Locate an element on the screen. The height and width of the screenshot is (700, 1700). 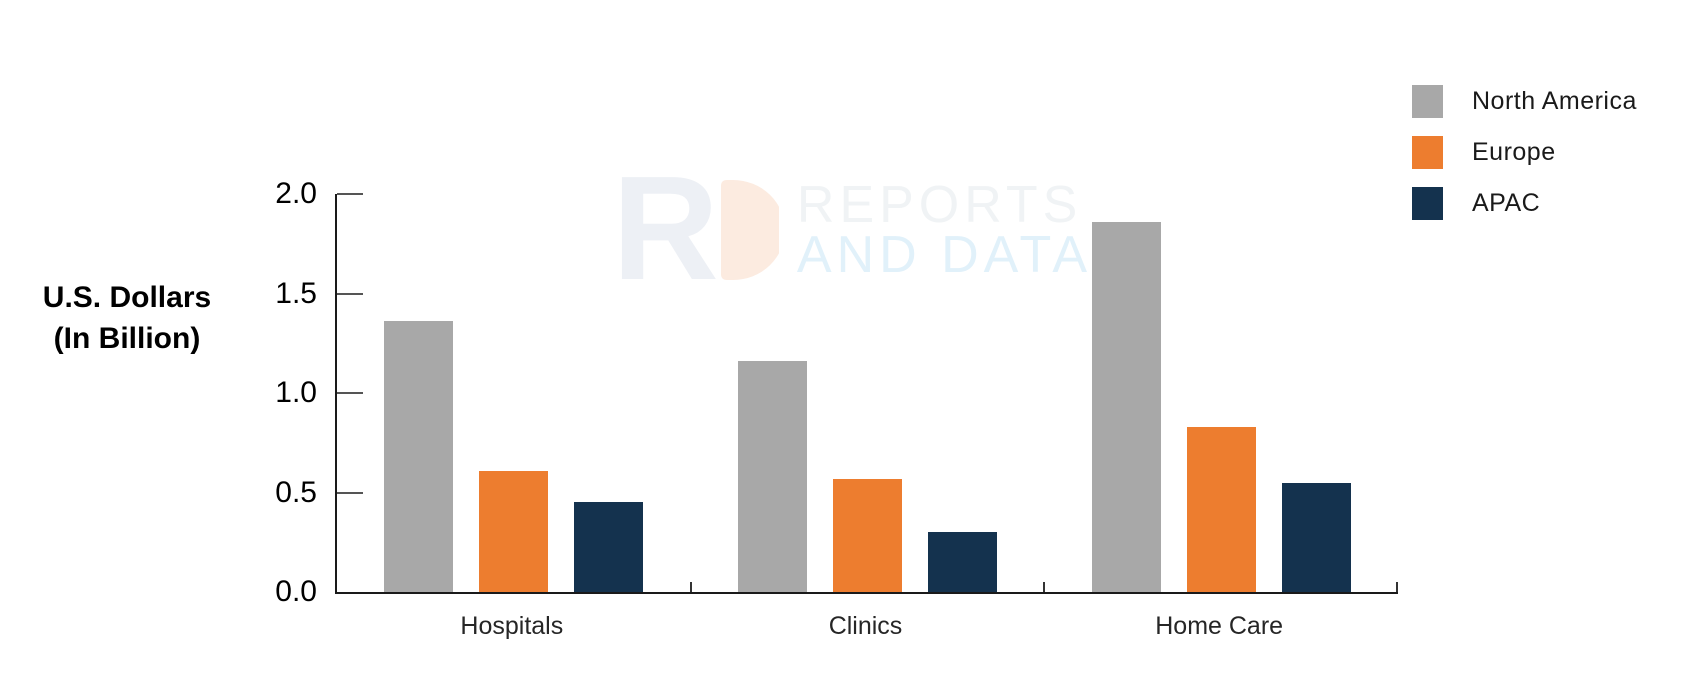
watermark-line2: AND DATA is located at coordinates (944, 255).